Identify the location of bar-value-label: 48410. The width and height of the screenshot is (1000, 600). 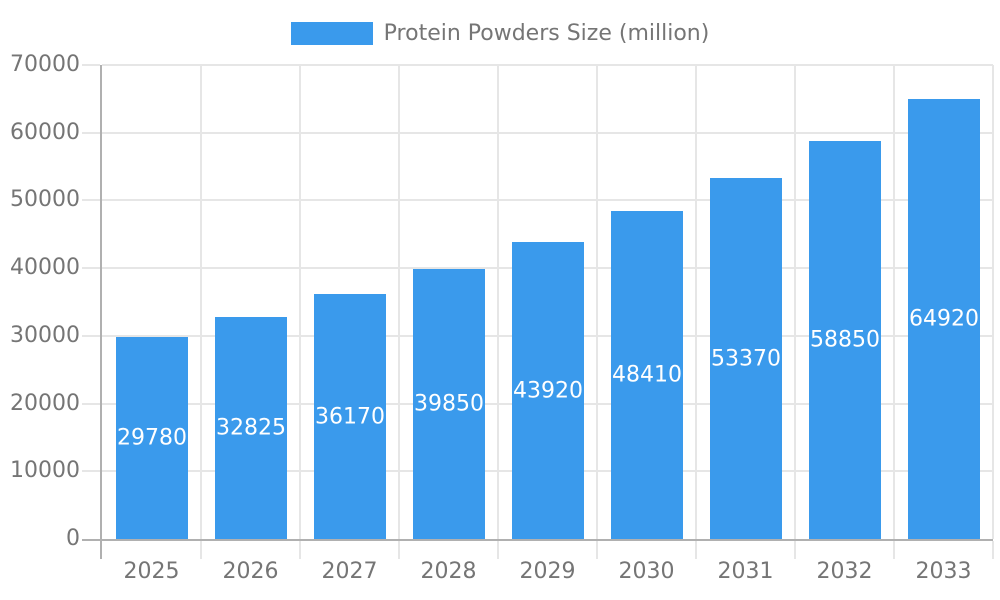
(647, 375).